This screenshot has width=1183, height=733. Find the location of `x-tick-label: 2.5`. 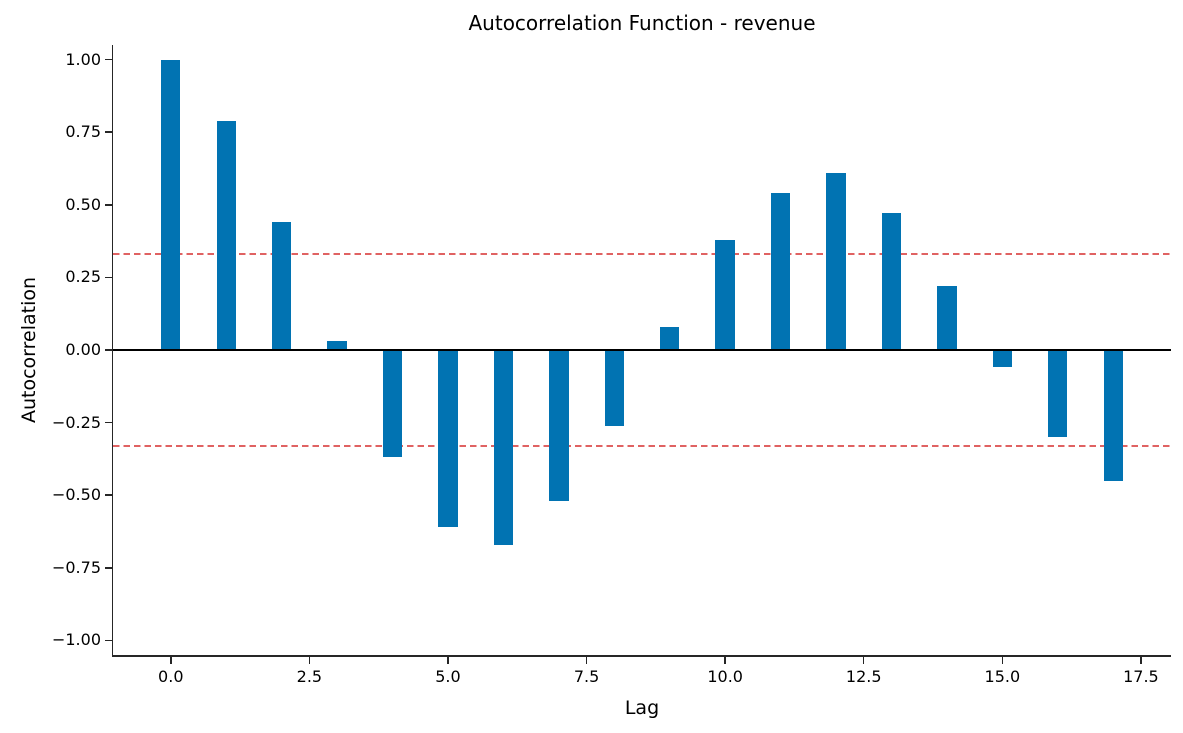

x-tick-label: 2.5 is located at coordinates (309, 676).